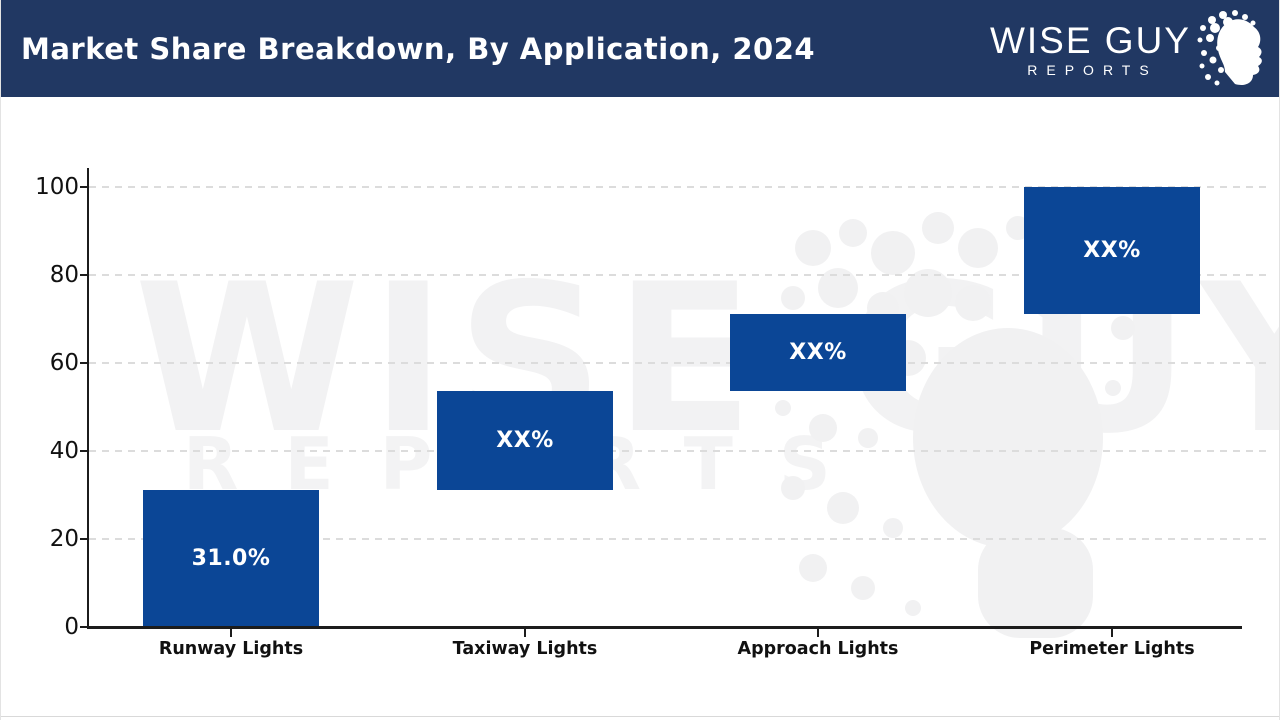  I want to click on y-tick-label: 20, so click(64, 538).